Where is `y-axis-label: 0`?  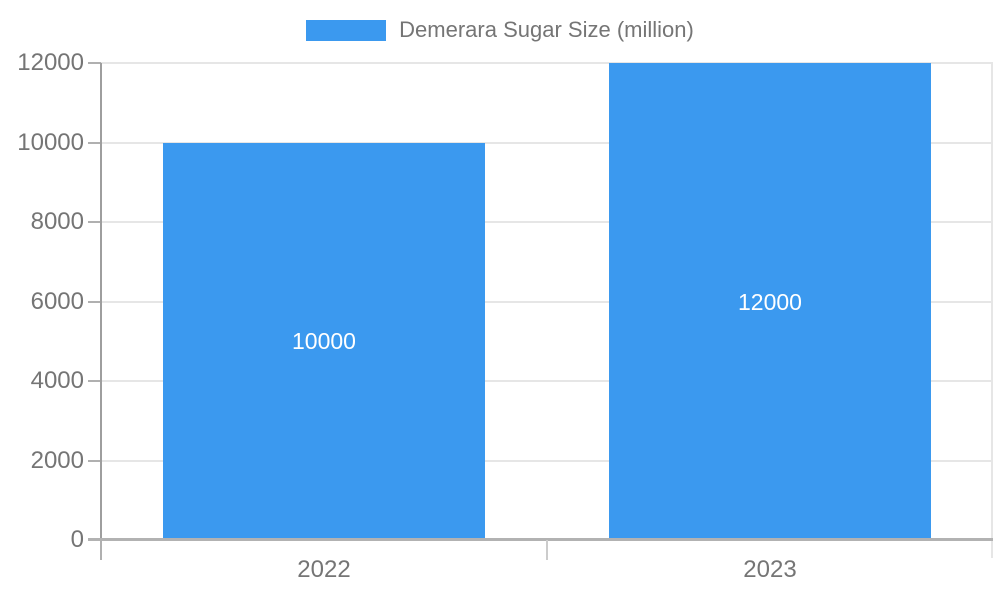 y-axis-label: 0 is located at coordinates (77, 539).